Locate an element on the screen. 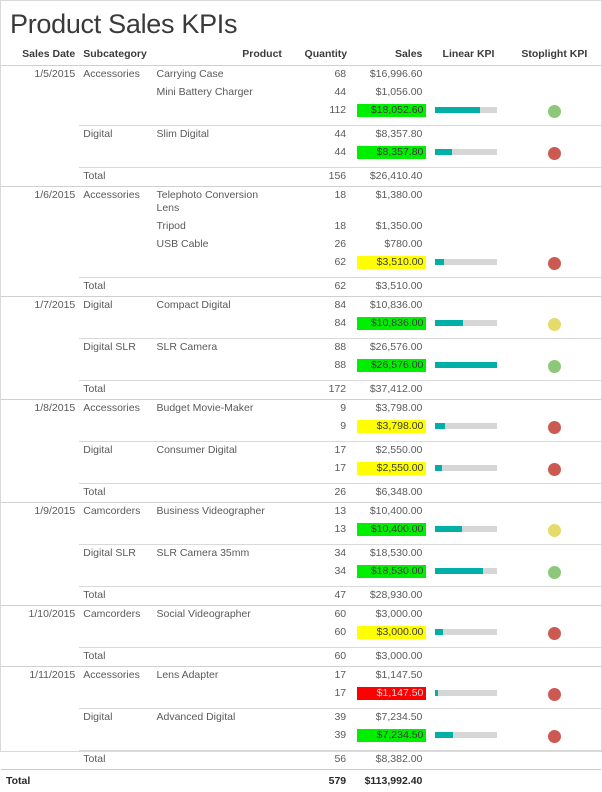  table-row: 17$2,550.00 is located at coordinates (301, 472).